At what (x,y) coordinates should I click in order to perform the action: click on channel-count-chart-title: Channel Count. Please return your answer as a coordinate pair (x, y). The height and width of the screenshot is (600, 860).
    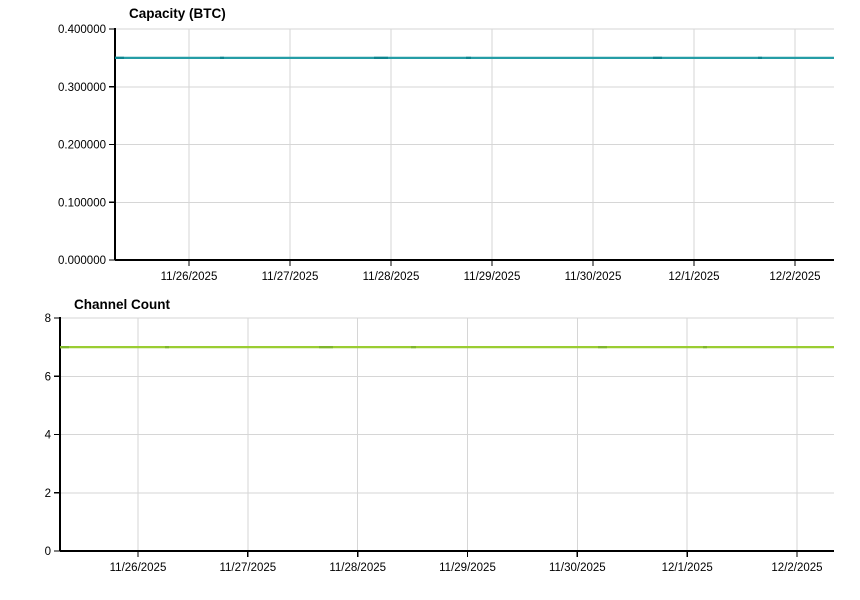
    Looking at the image, I should click on (122, 304).